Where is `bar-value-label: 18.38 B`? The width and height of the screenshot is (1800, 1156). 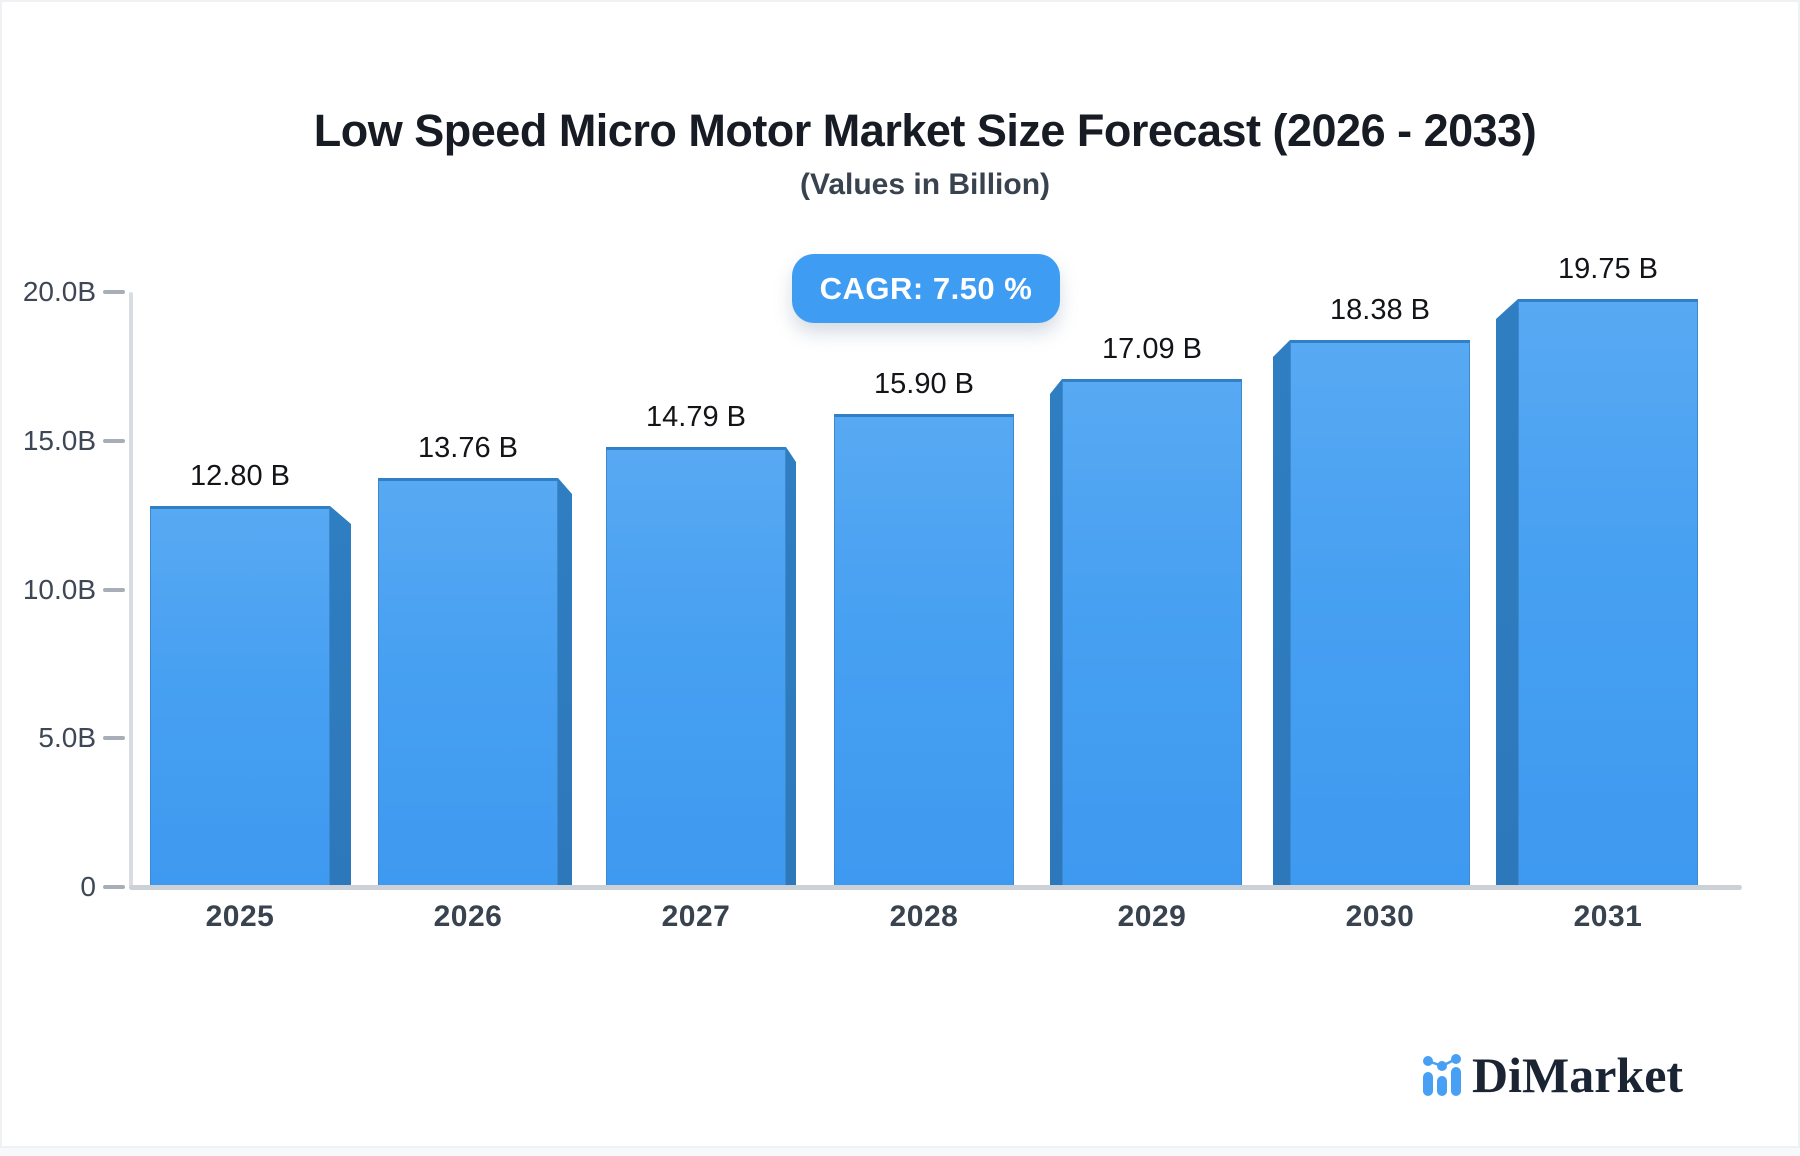
bar-value-label: 18.38 B is located at coordinates (1380, 310).